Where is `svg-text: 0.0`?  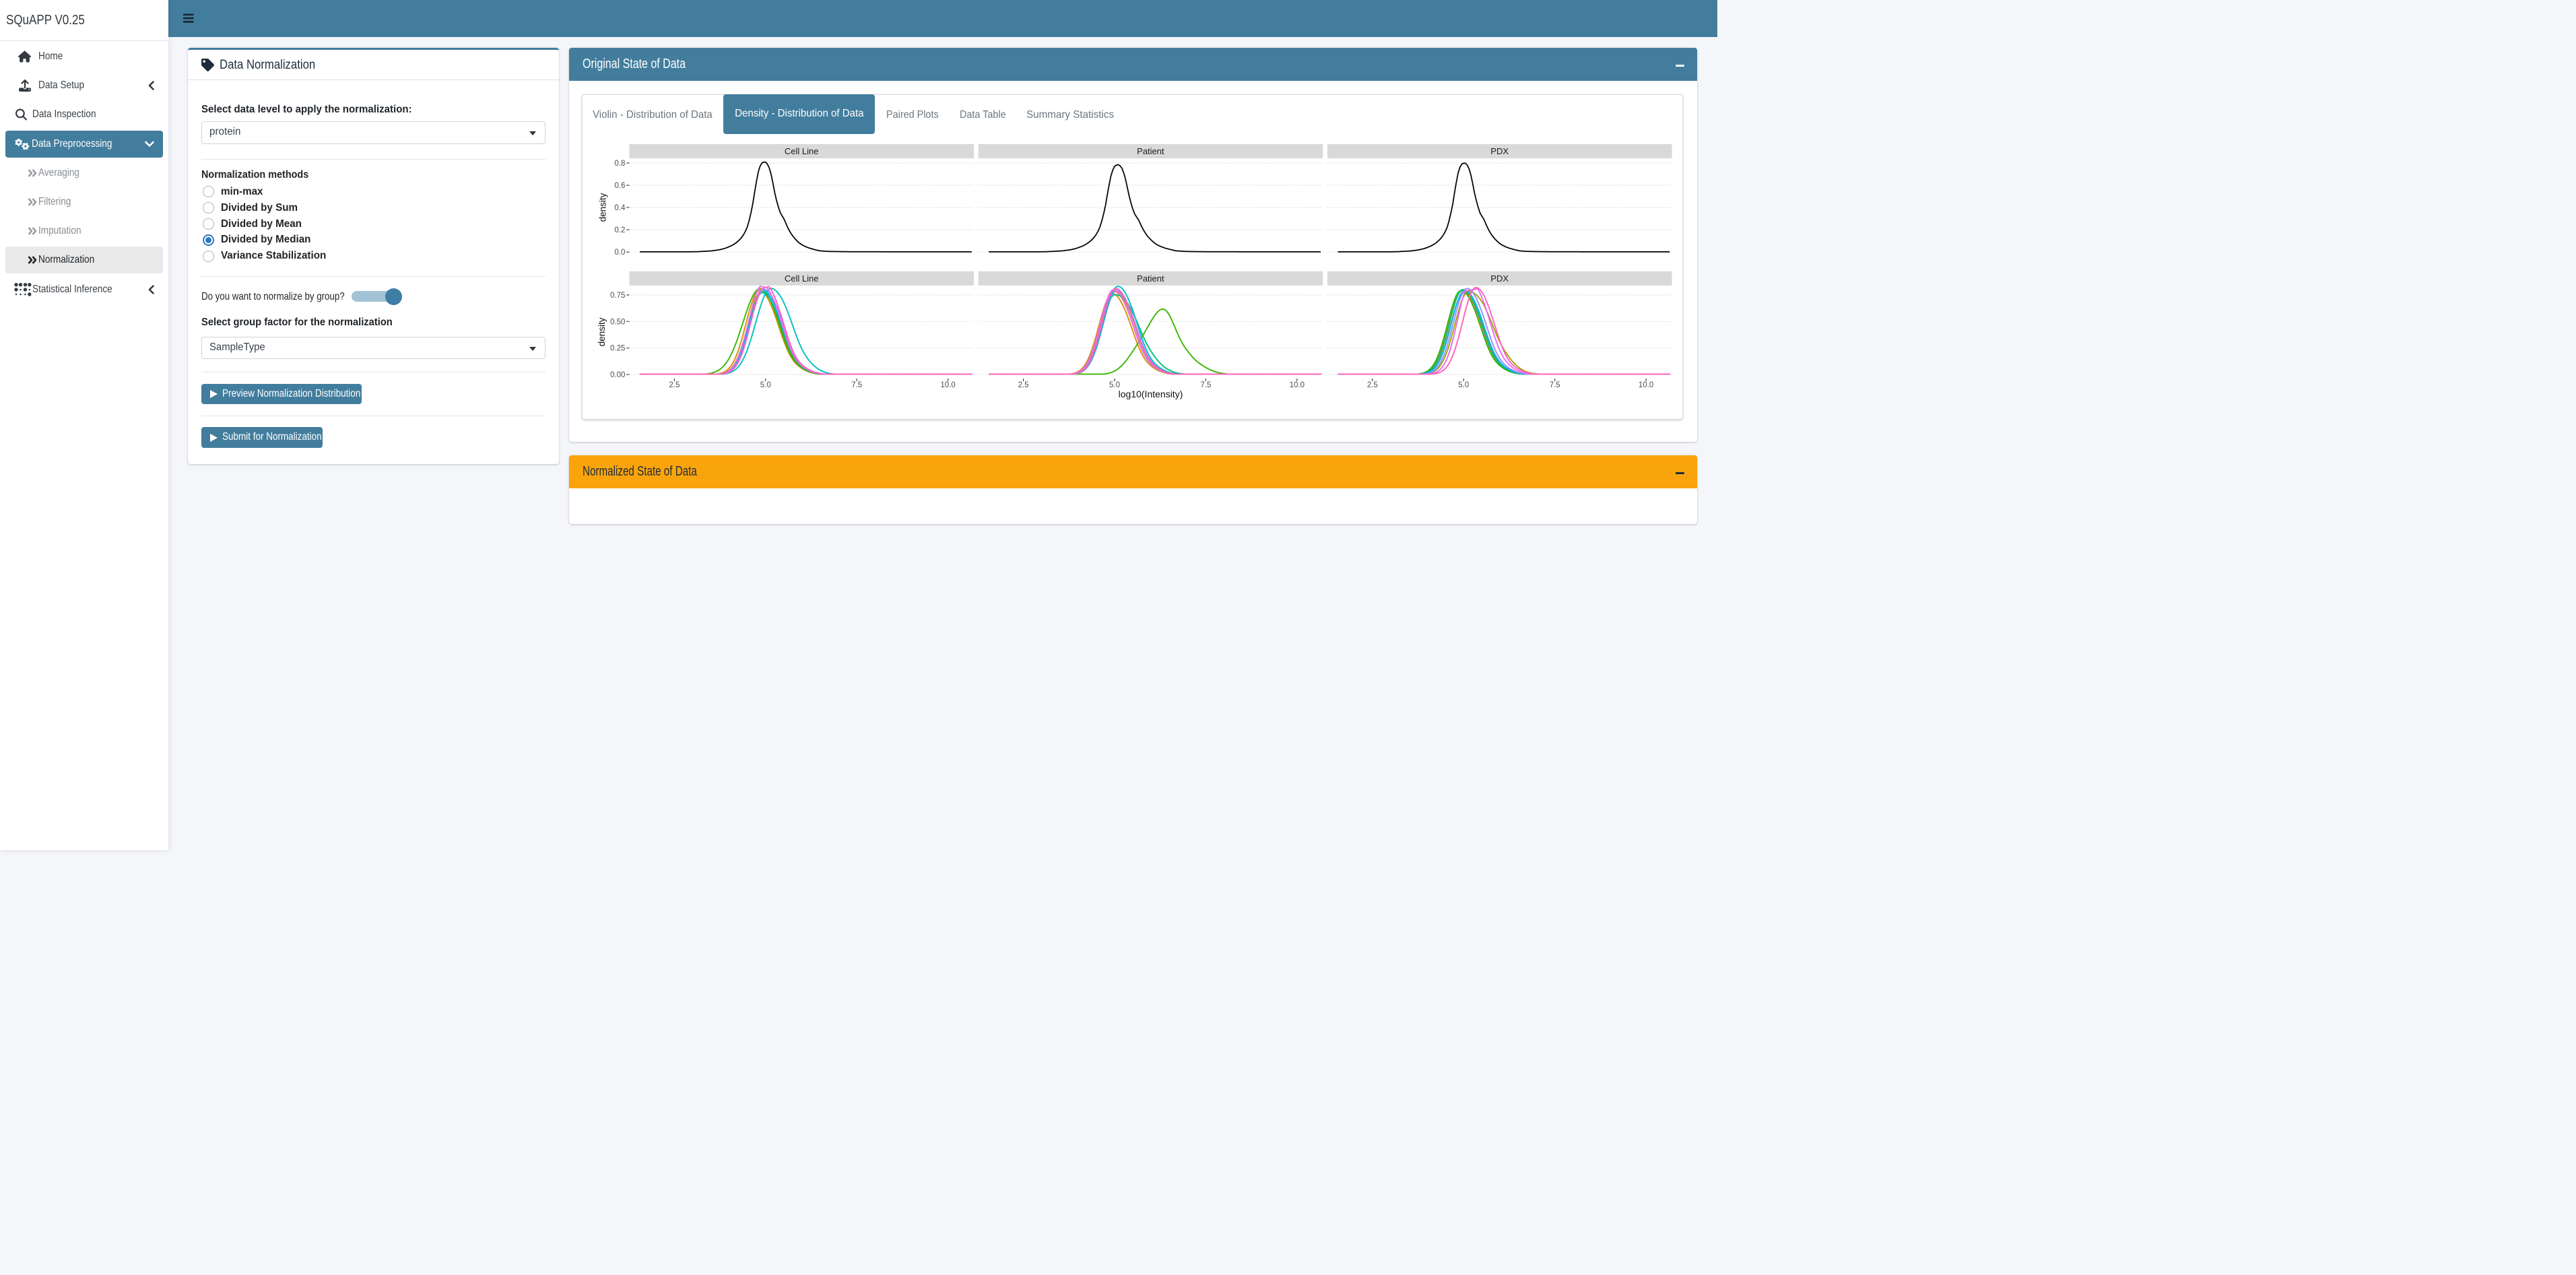 svg-text: 0.0 is located at coordinates (619, 253).